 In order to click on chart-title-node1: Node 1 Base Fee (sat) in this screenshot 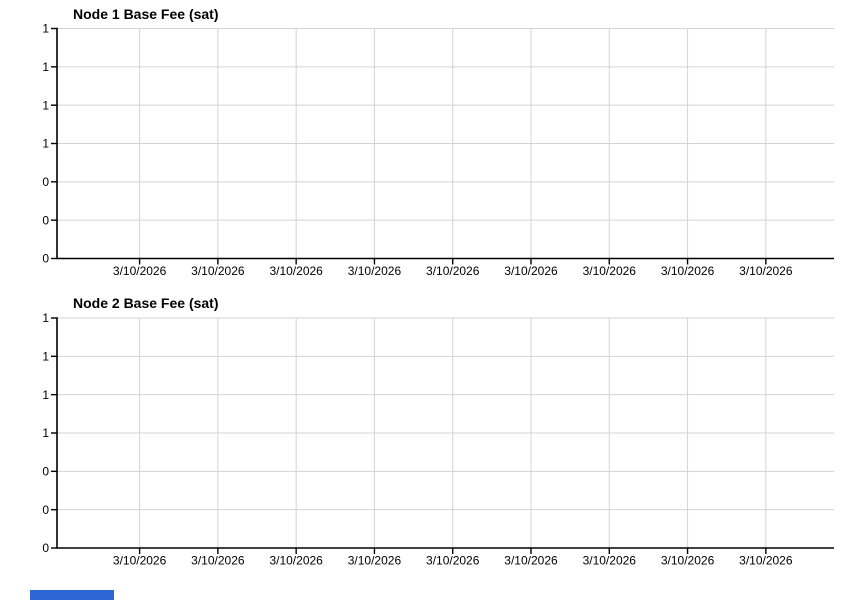, I will do `click(146, 14)`.